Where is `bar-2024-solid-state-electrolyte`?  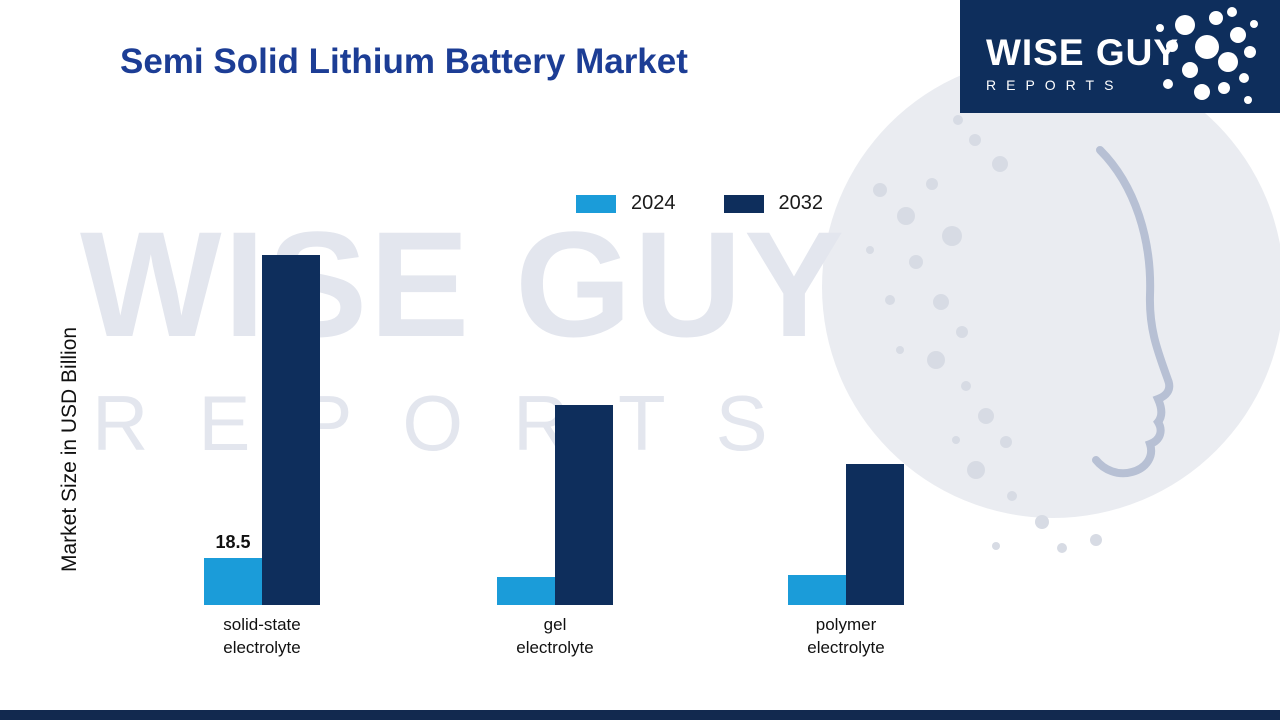
bar-2024-solid-state-electrolyte is located at coordinates (233, 581).